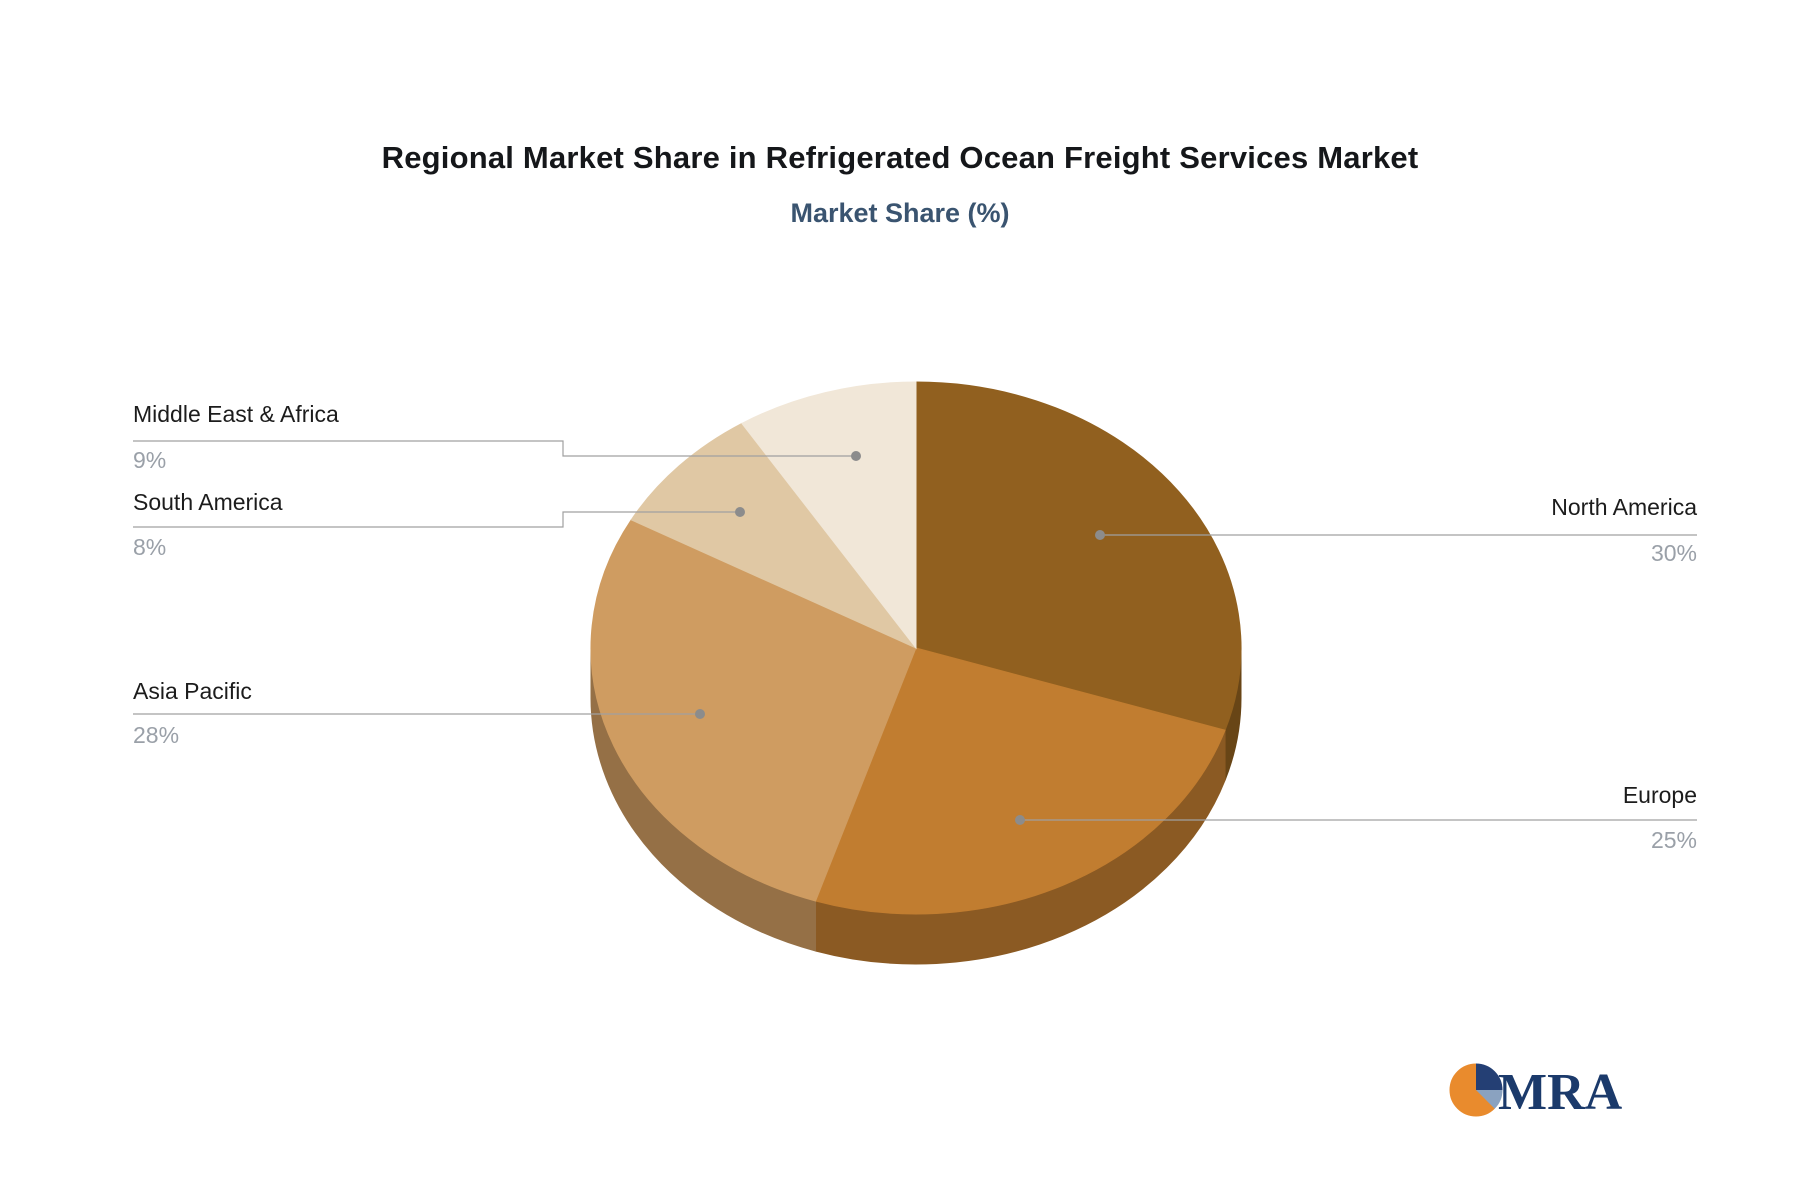 The image size is (1800, 1196). What do you see at coordinates (1020, 820) in the screenshot?
I see `anchor-dot-europe` at bounding box center [1020, 820].